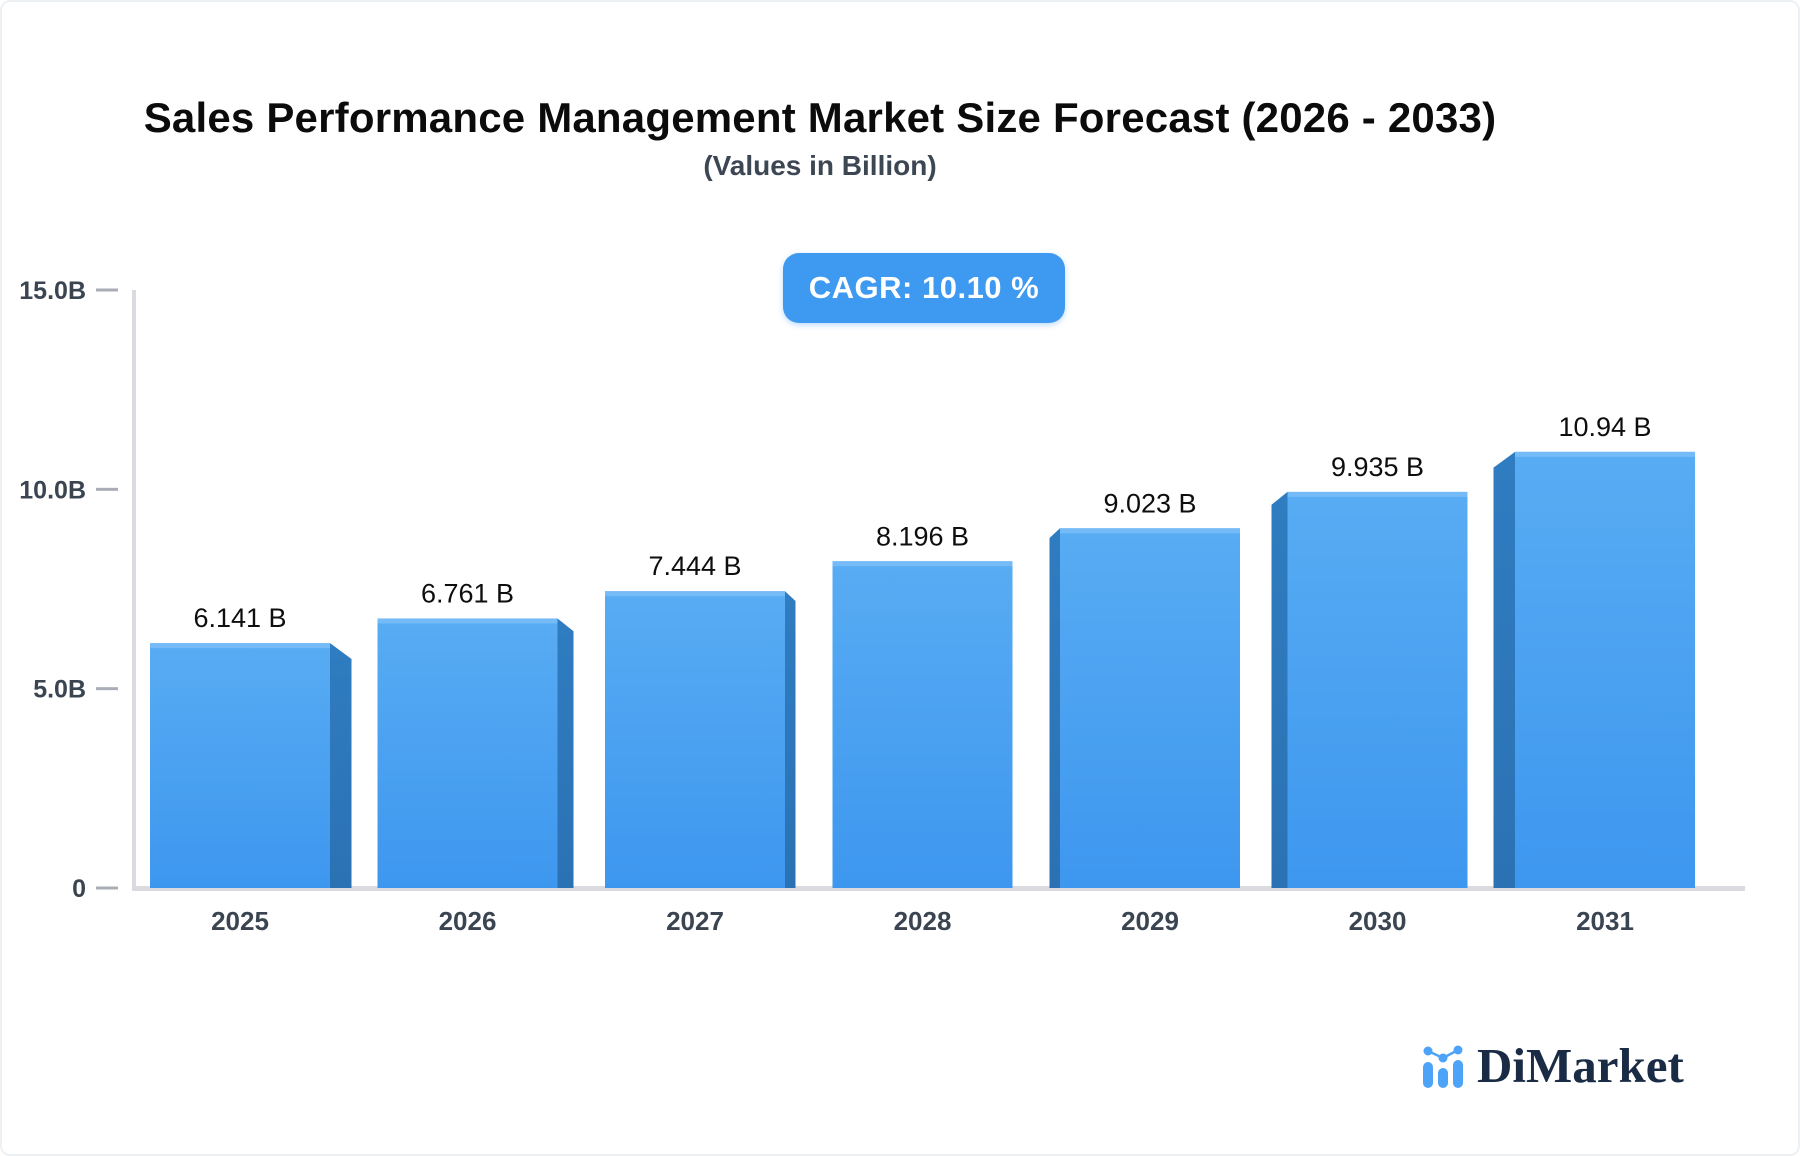 Image resolution: width=1800 pixels, height=1156 pixels. Describe the element at coordinates (79, 889) in the screenshot. I see `y-tick-label: 0` at that location.